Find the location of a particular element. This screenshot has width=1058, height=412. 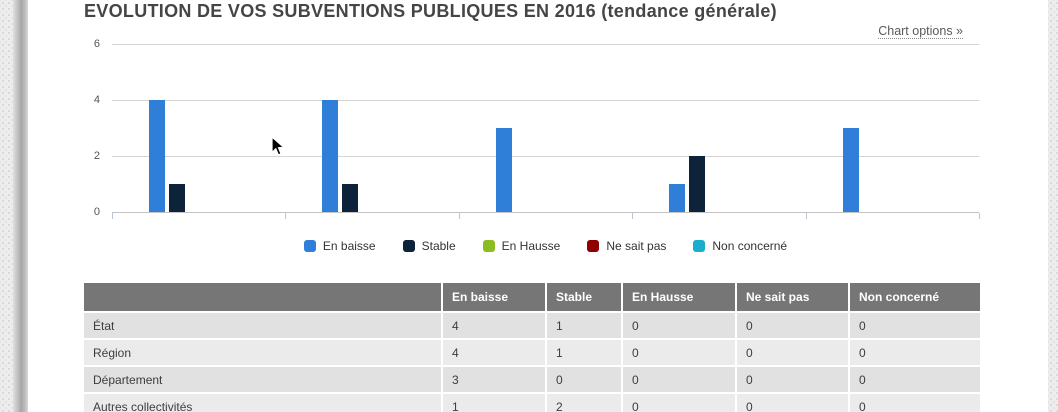

y-axis-label: 6 is located at coordinates (96, 44).